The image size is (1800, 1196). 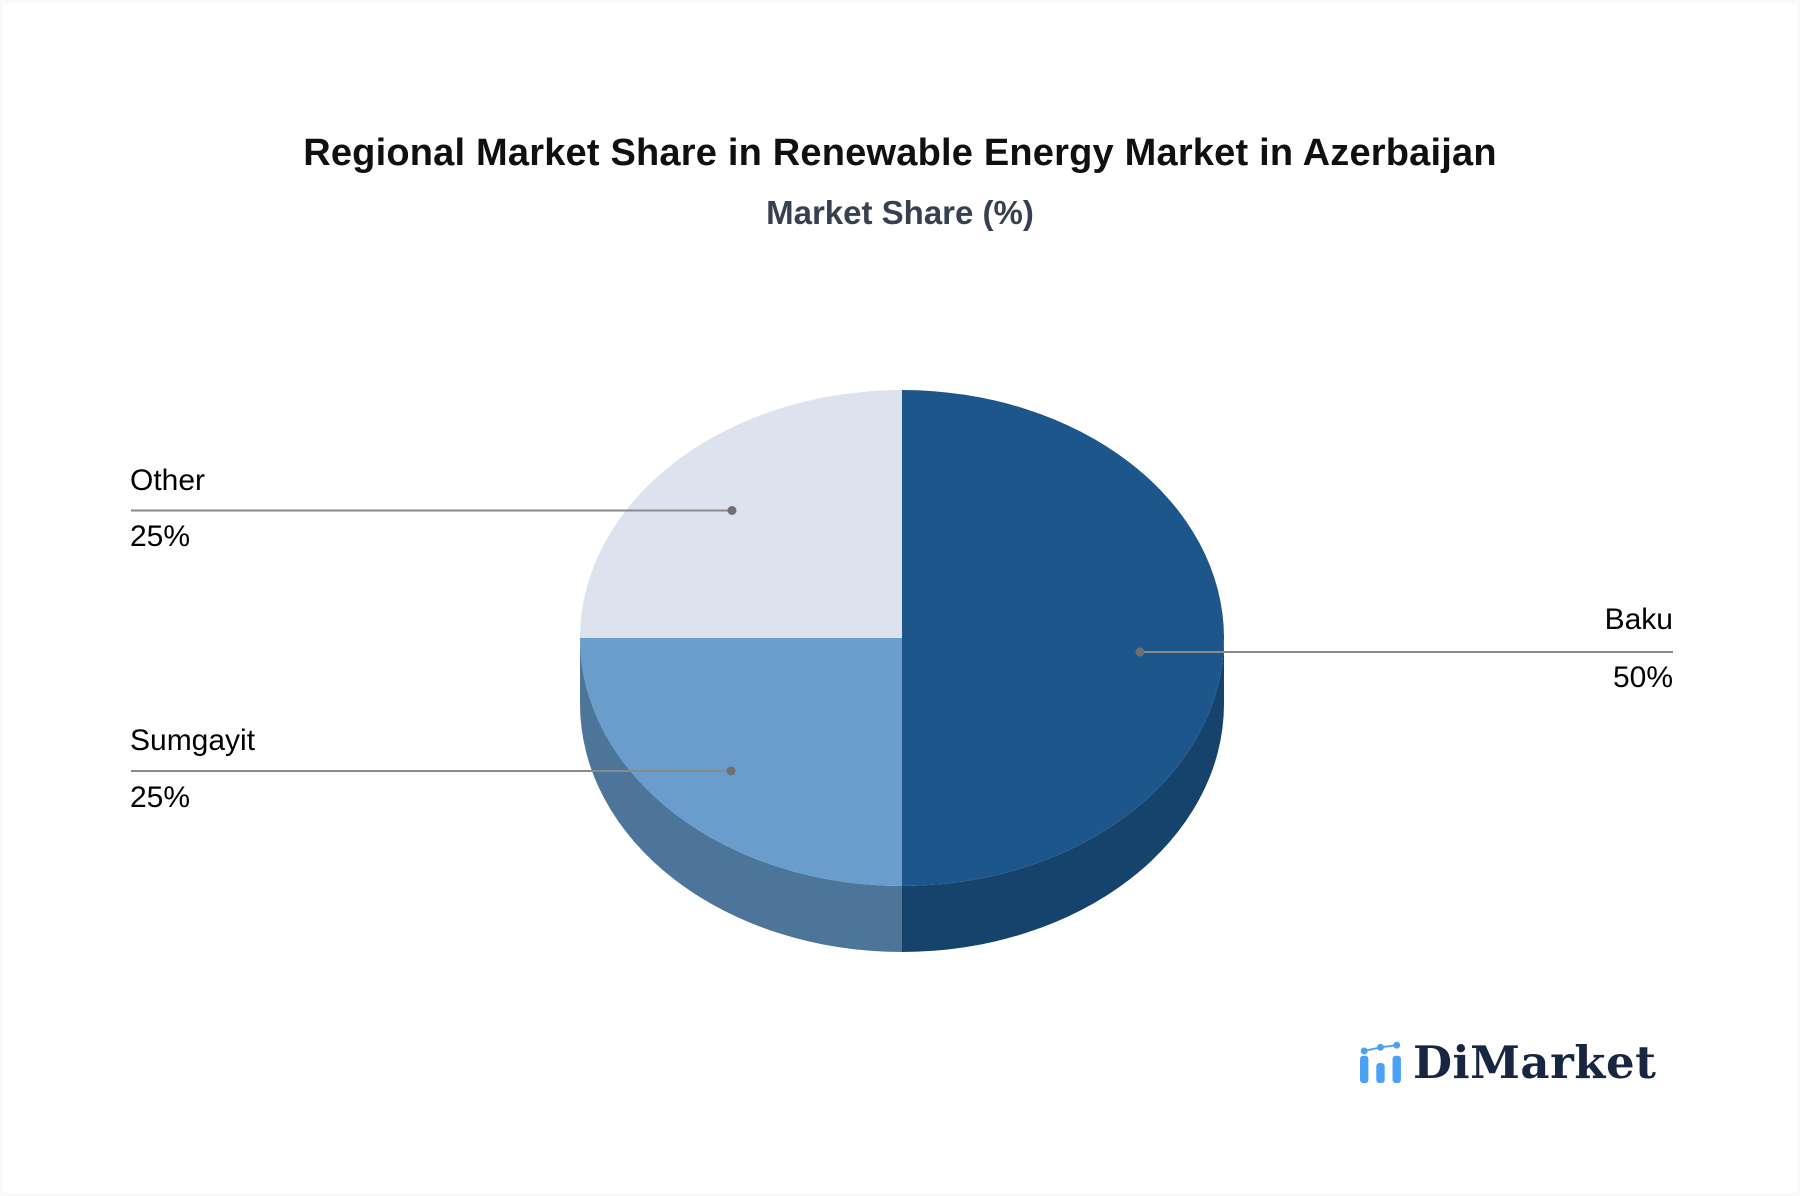 I want to click on bar-line-chart-icon, so click(x=1380, y=1062).